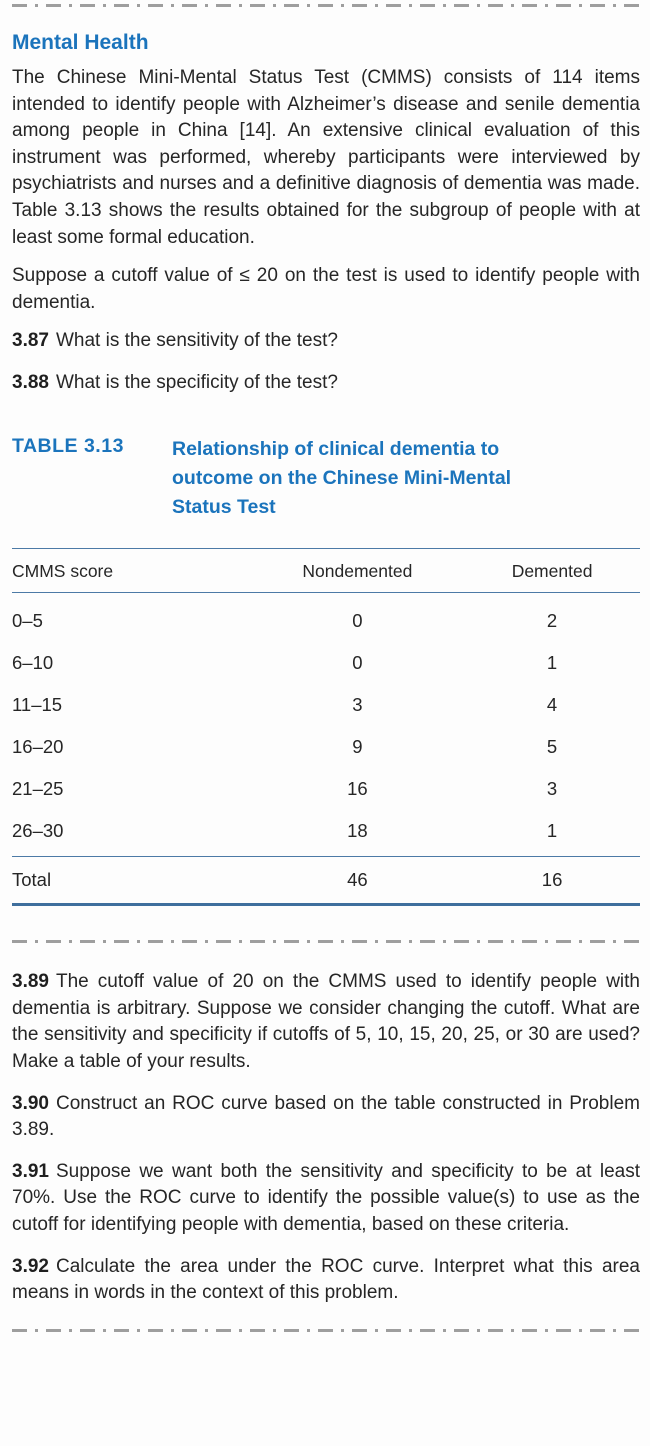 The image size is (650, 1446). Describe the element at coordinates (357, 705) in the screenshot. I see `cell-nondemented: 3` at that location.